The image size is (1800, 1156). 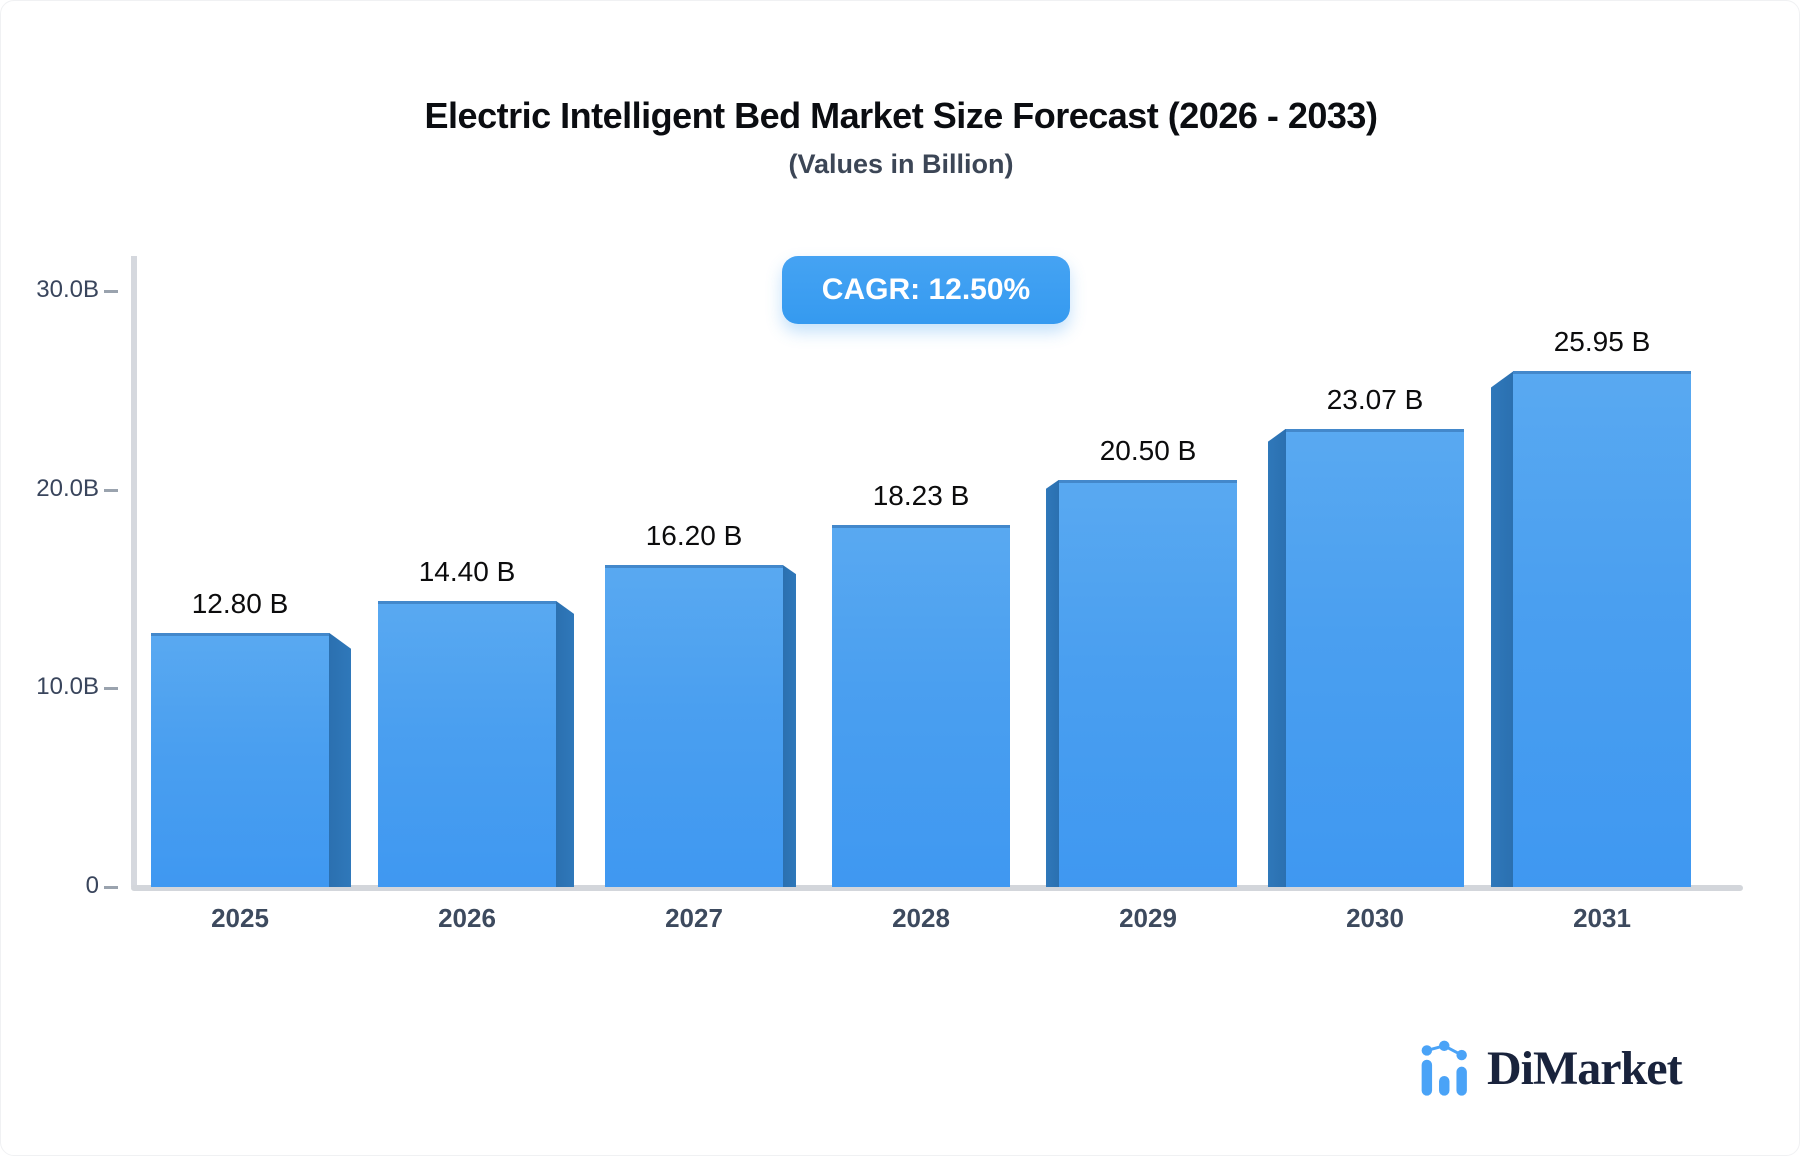 What do you see at coordinates (134, 571) in the screenshot?
I see `y-axis-line` at bounding box center [134, 571].